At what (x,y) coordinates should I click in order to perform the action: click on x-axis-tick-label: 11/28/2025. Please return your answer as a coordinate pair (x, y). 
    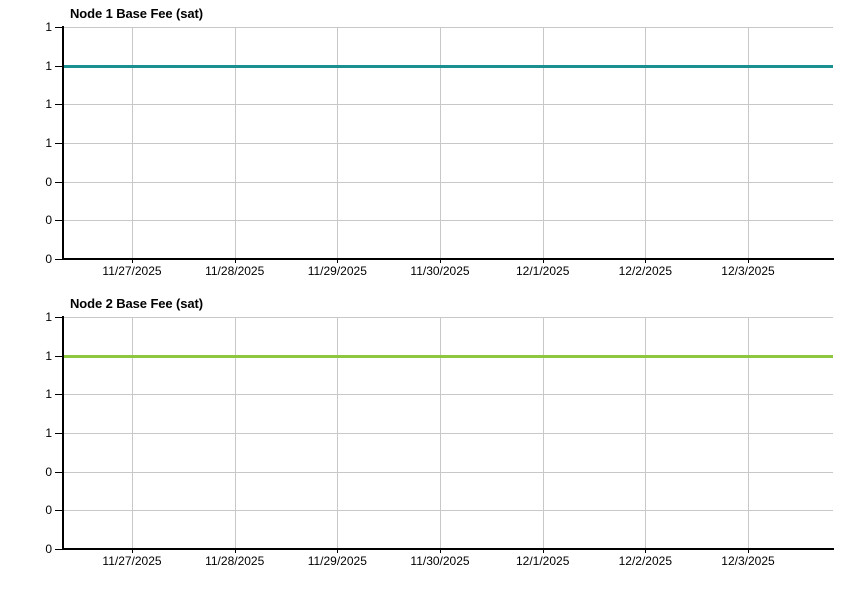
    Looking at the image, I should click on (235, 271).